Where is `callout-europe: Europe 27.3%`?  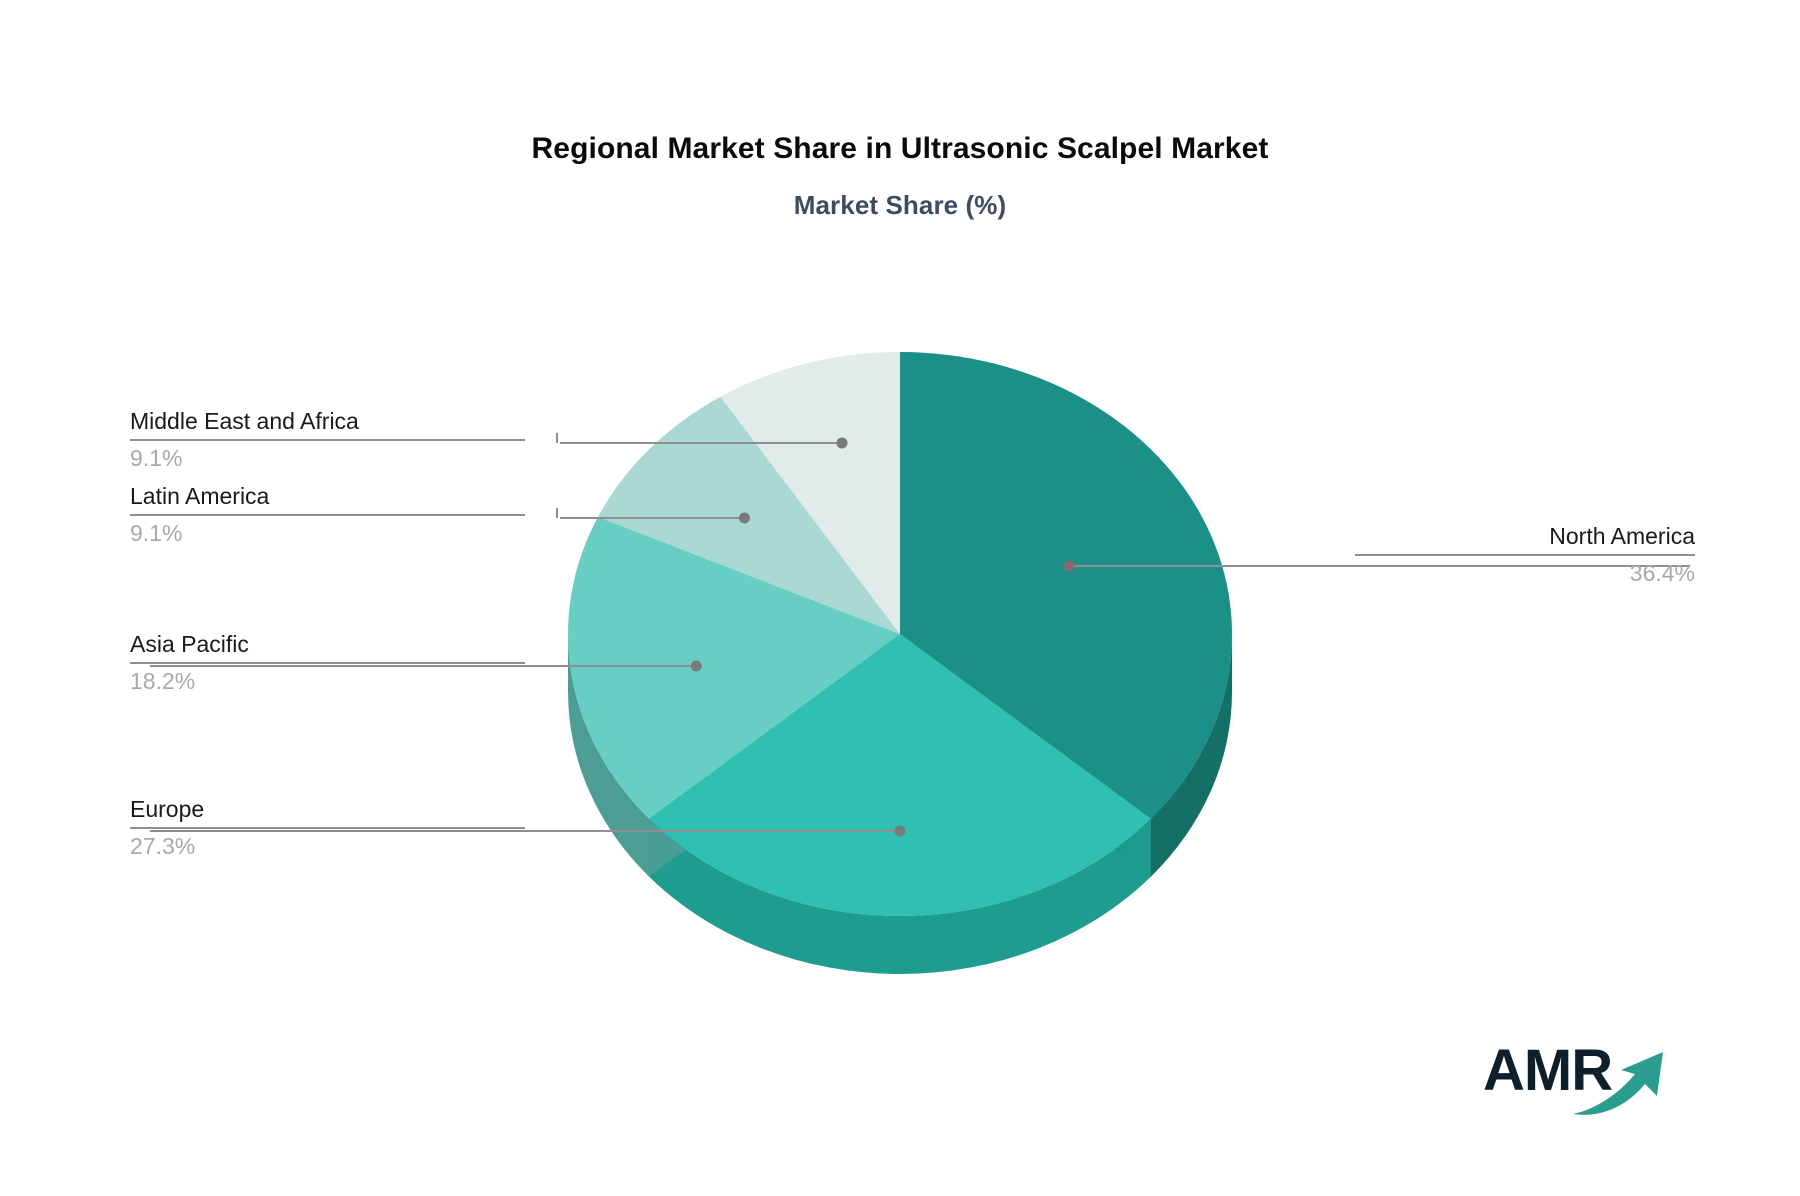 callout-europe: Europe 27.3% is located at coordinates (327, 827).